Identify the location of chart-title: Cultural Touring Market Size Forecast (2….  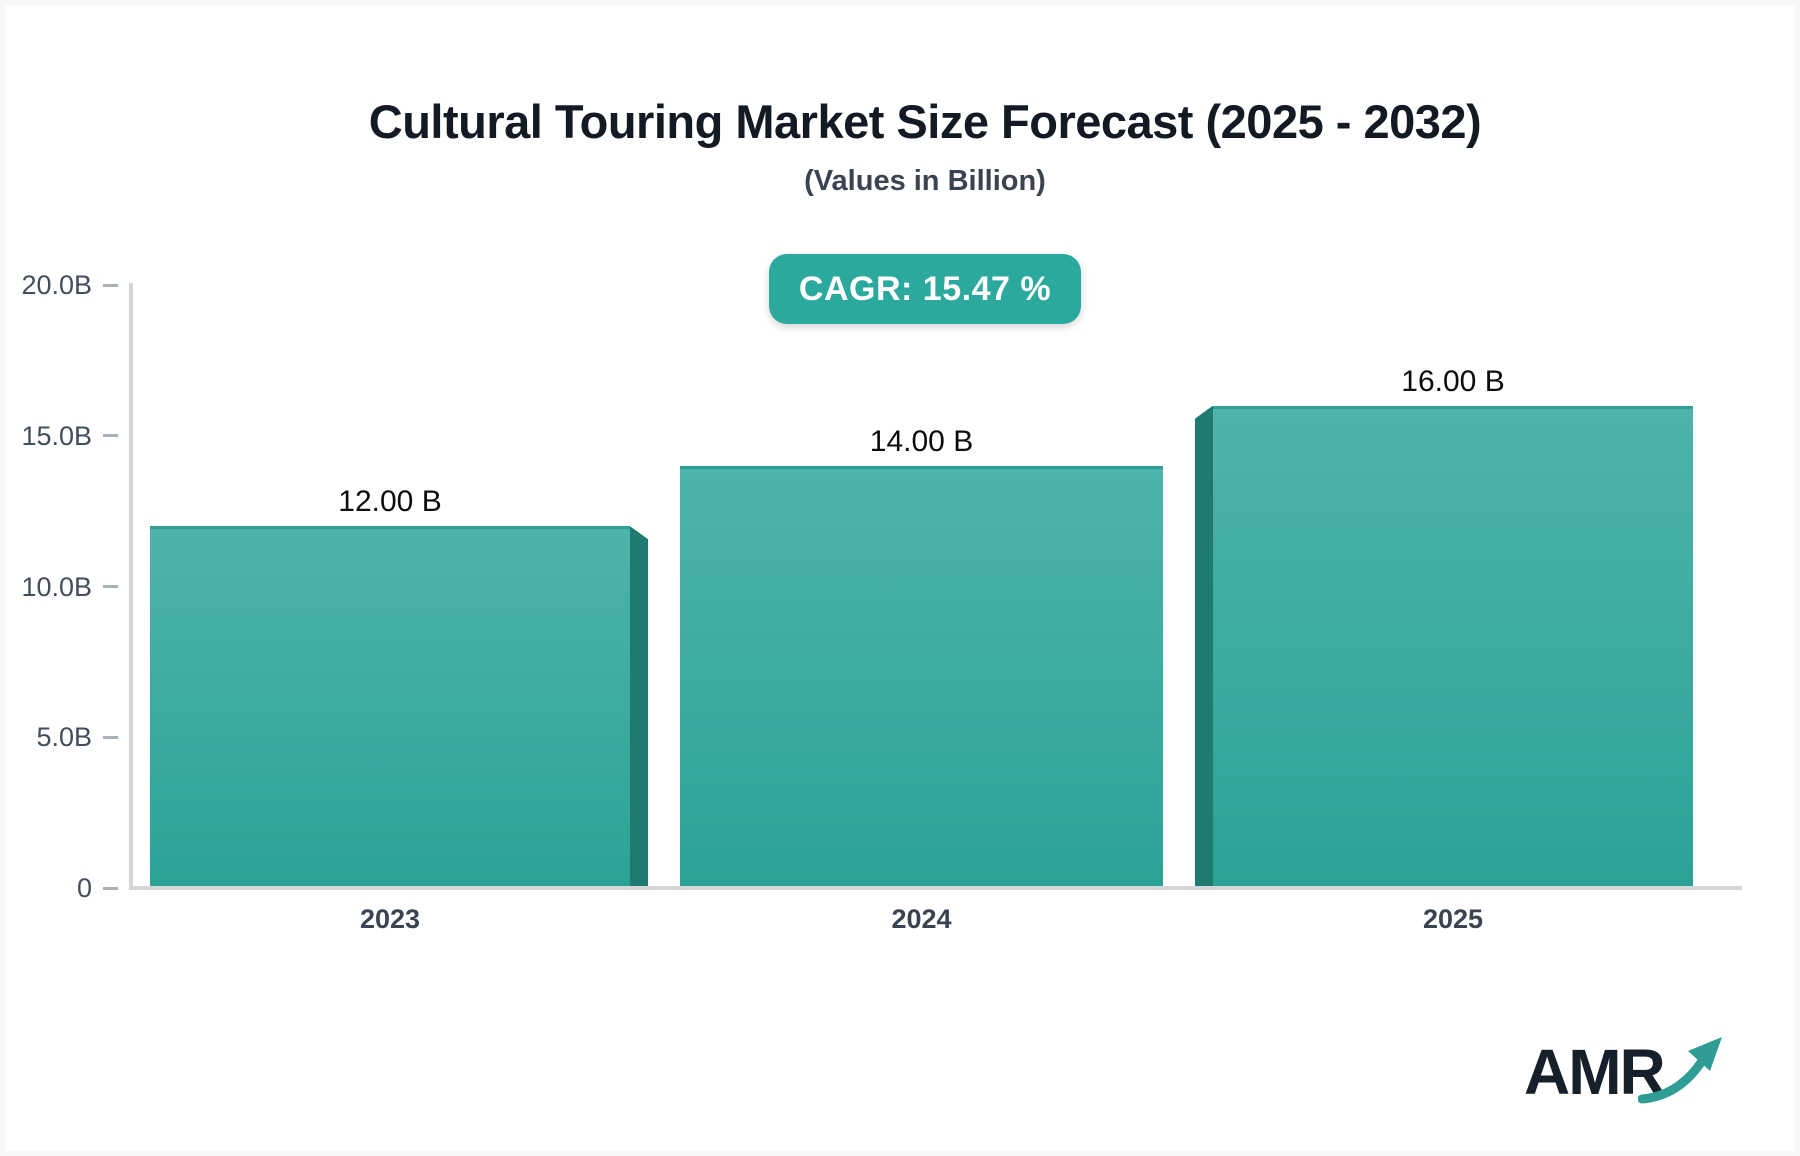
(925, 121).